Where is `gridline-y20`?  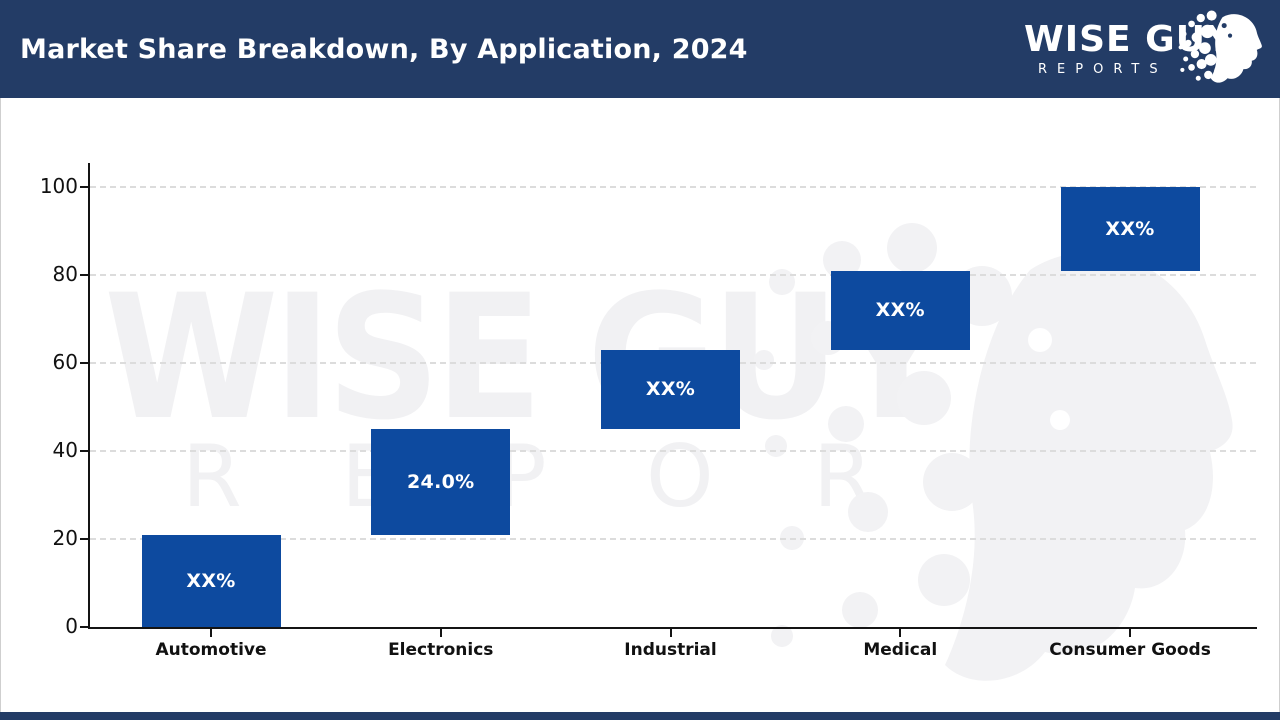 gridline-y20 is located at coordinates (673, 539).